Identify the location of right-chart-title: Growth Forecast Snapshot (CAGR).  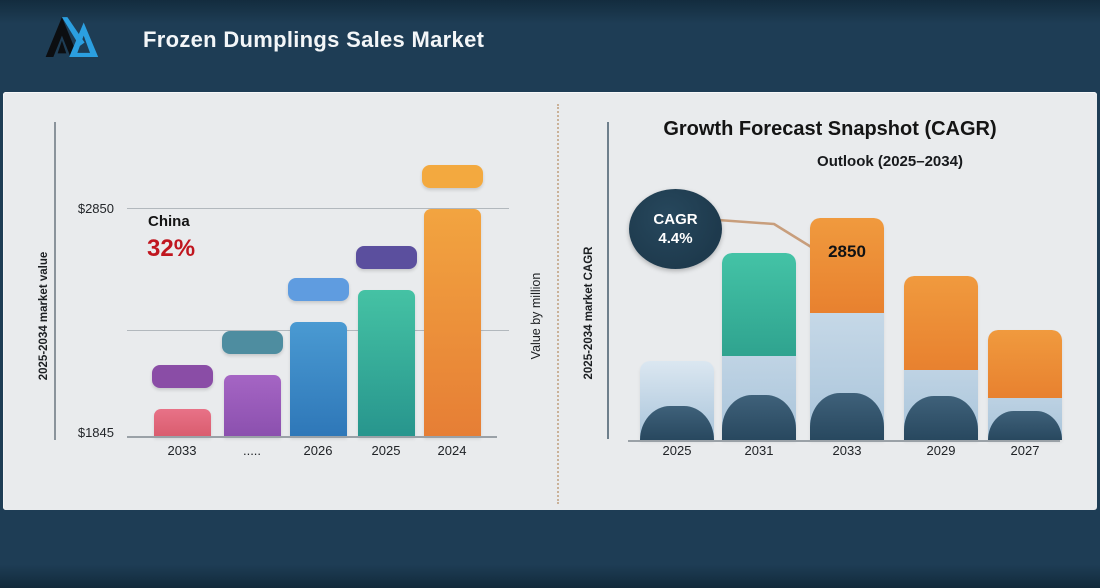
(830, 129).